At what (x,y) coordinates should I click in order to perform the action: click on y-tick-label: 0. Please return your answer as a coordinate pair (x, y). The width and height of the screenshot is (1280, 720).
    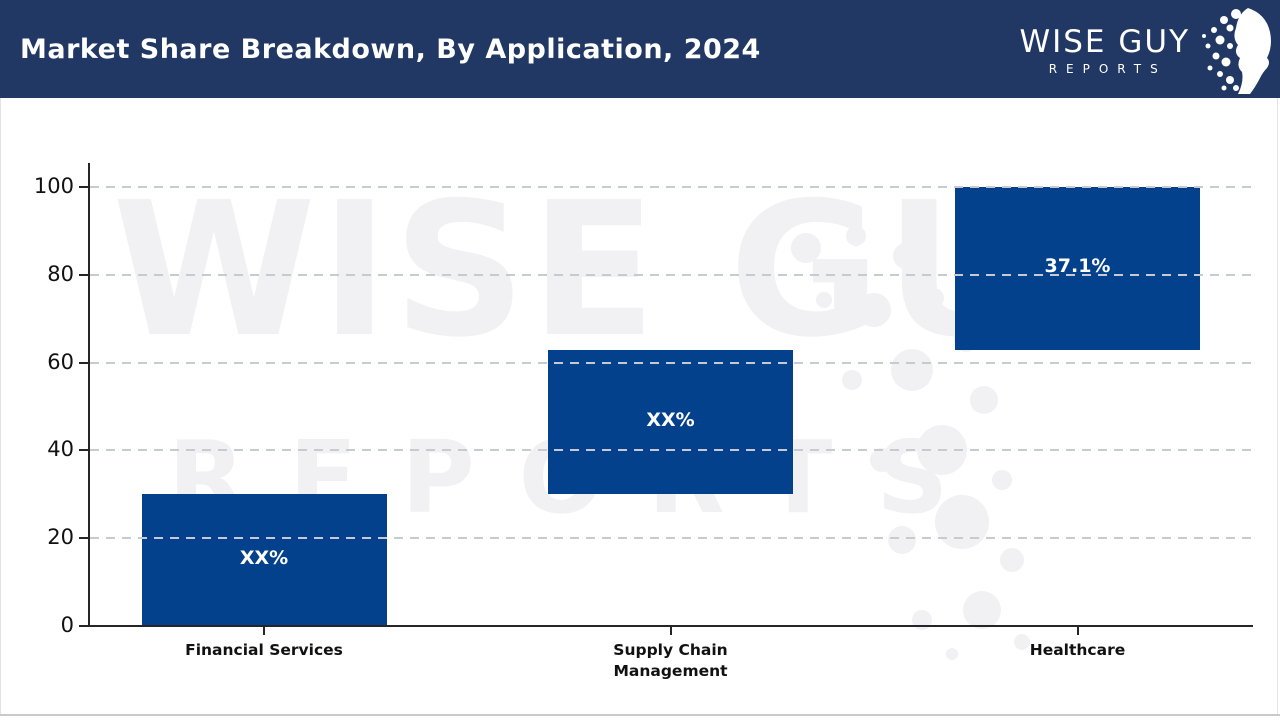
    Looking at the image, I should click on (67, 625).